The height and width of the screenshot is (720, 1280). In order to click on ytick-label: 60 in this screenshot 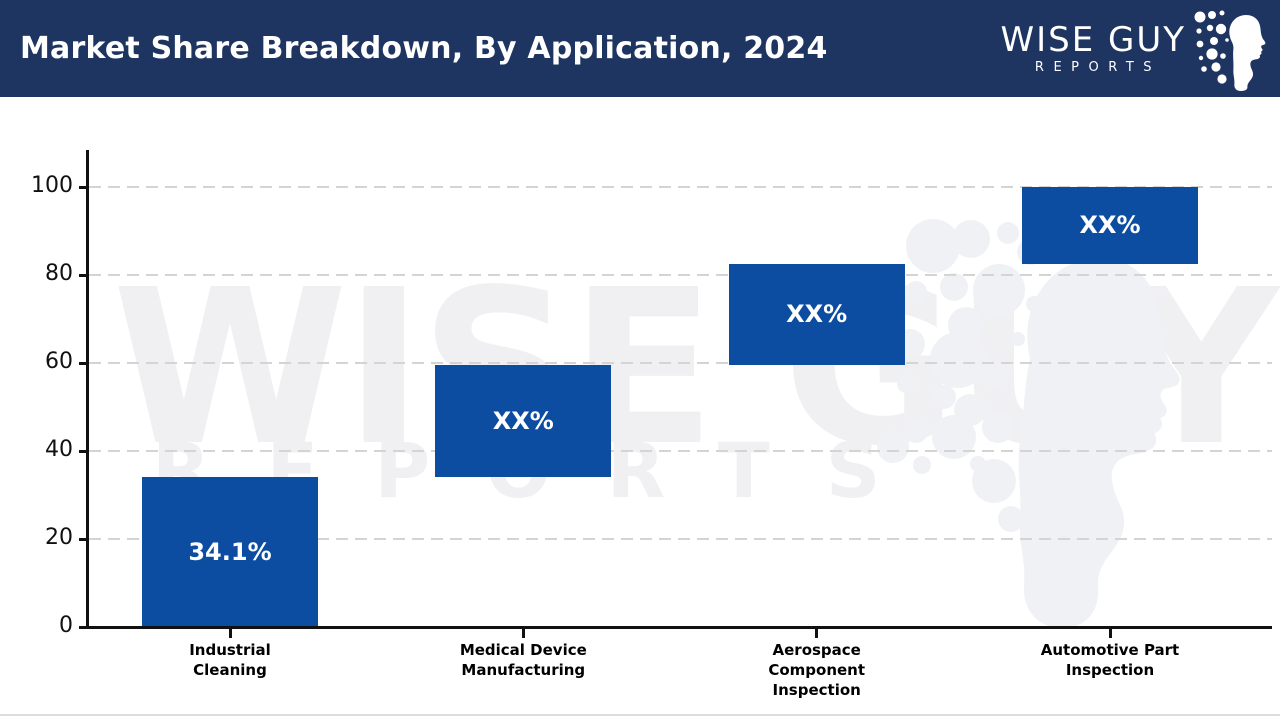, I will do `click(59, 361)`.